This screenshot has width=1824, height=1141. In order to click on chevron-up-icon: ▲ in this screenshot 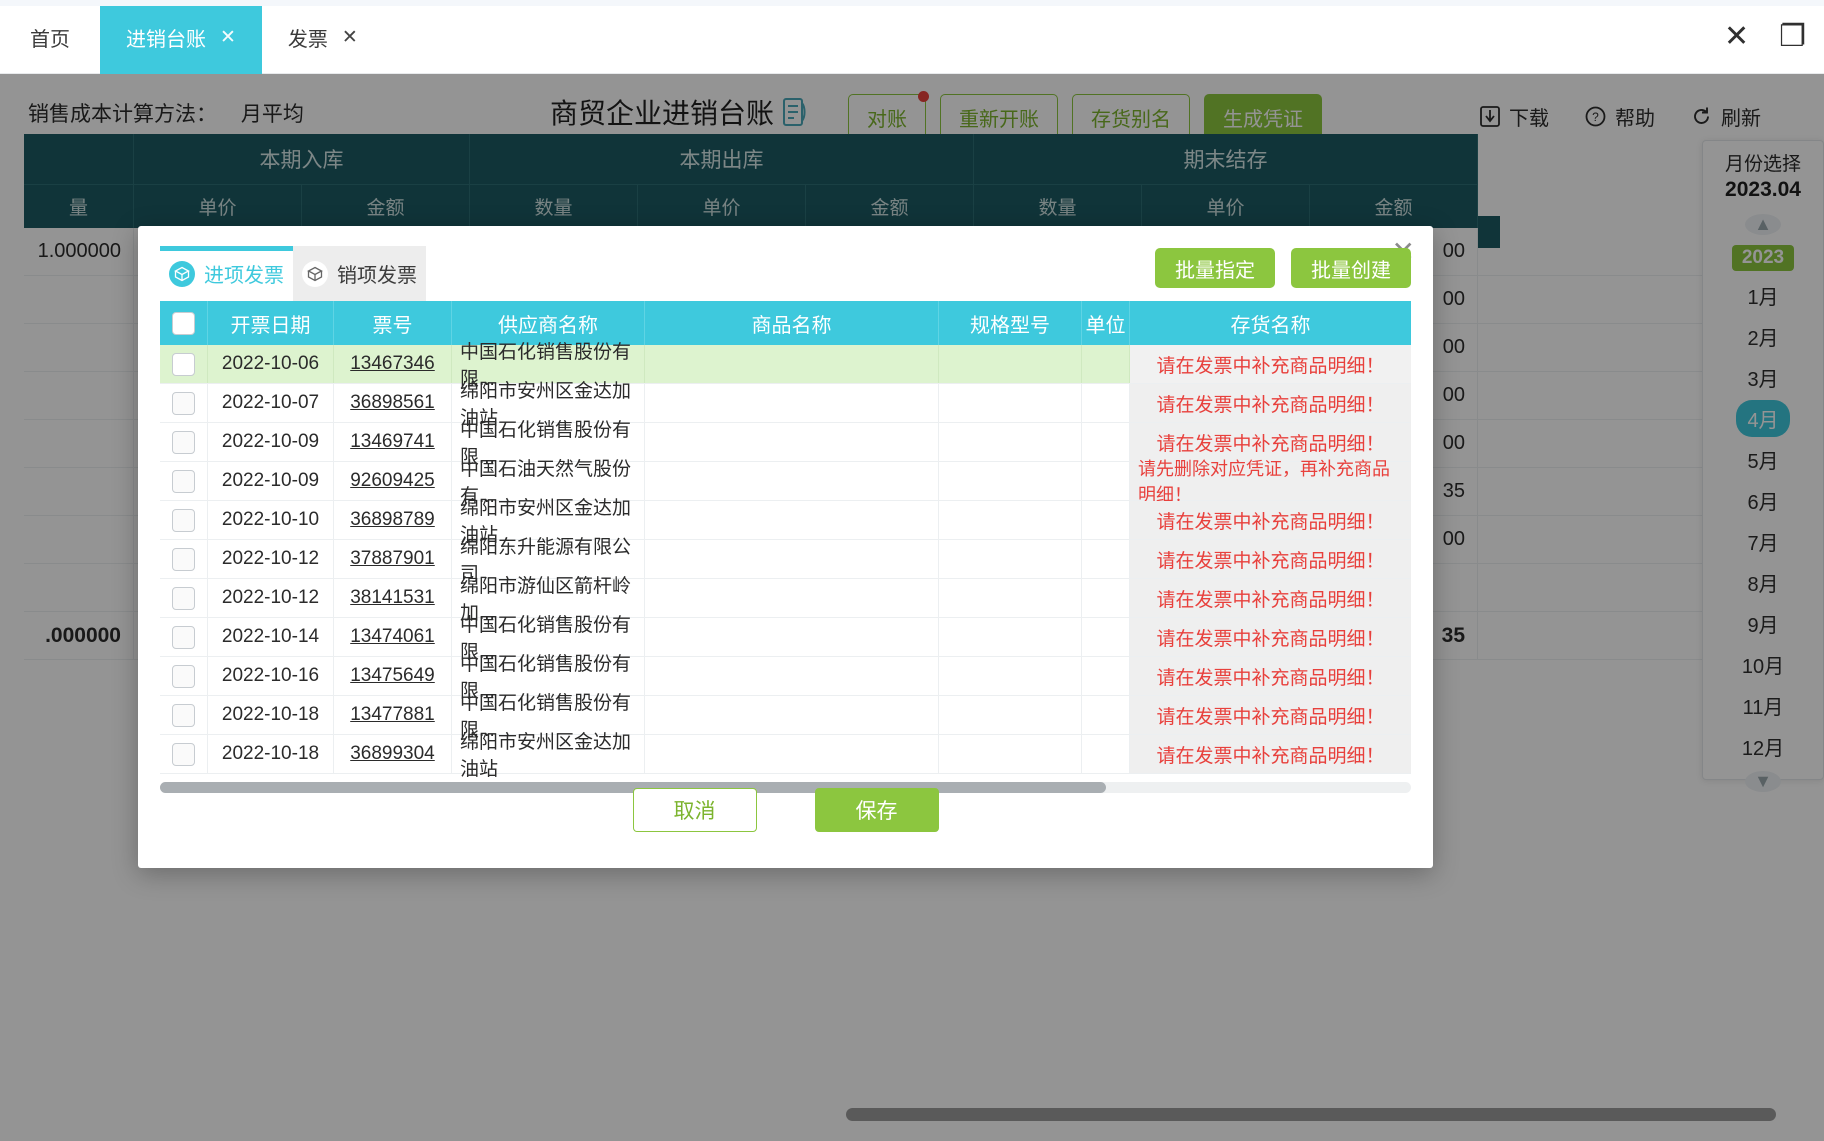, I will do `click(1763, 224)`.